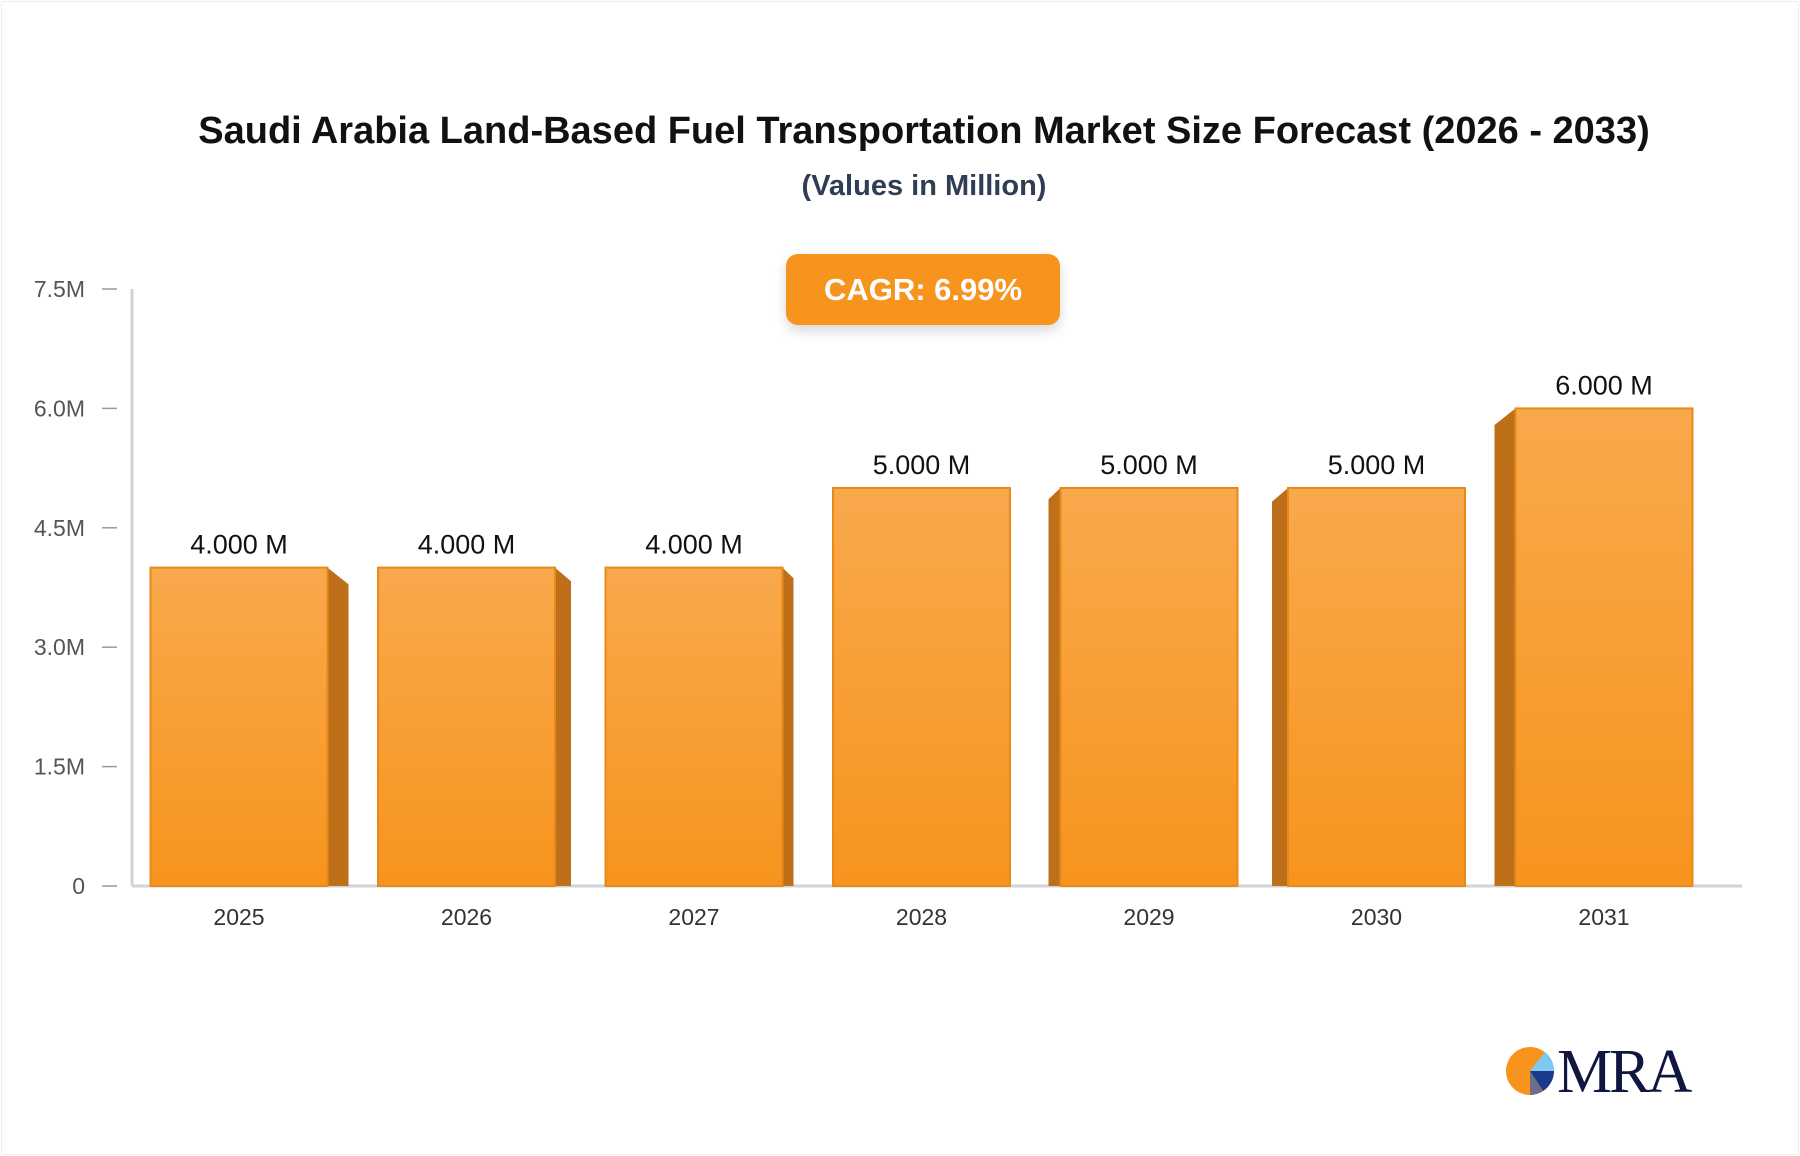 The width and height of the screenshot is (1800, 1156). I want to click on x-tick-label: 2029, so click(1148, 917).